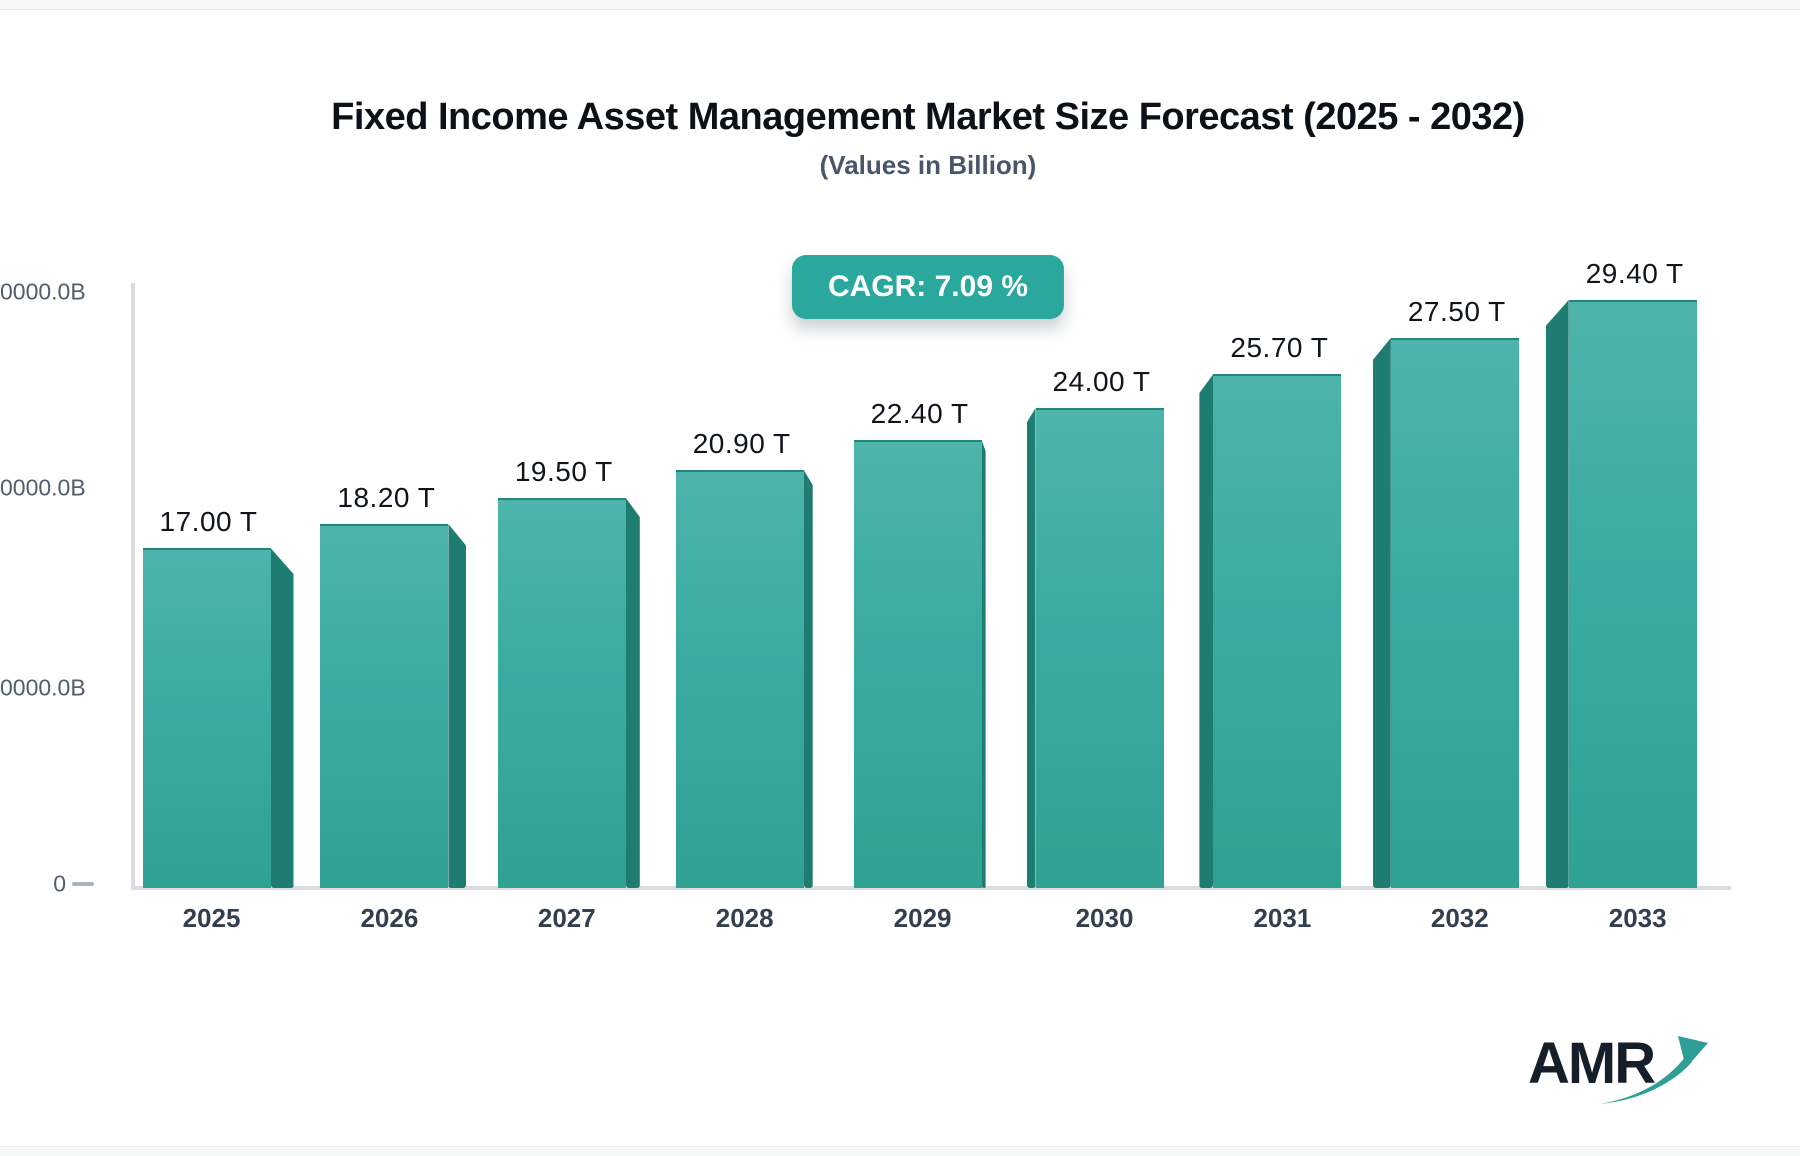  Describe the element at coordinates (1279, 347) in the screenshot. I see `bar-value-label: 25.70 T` at that location.